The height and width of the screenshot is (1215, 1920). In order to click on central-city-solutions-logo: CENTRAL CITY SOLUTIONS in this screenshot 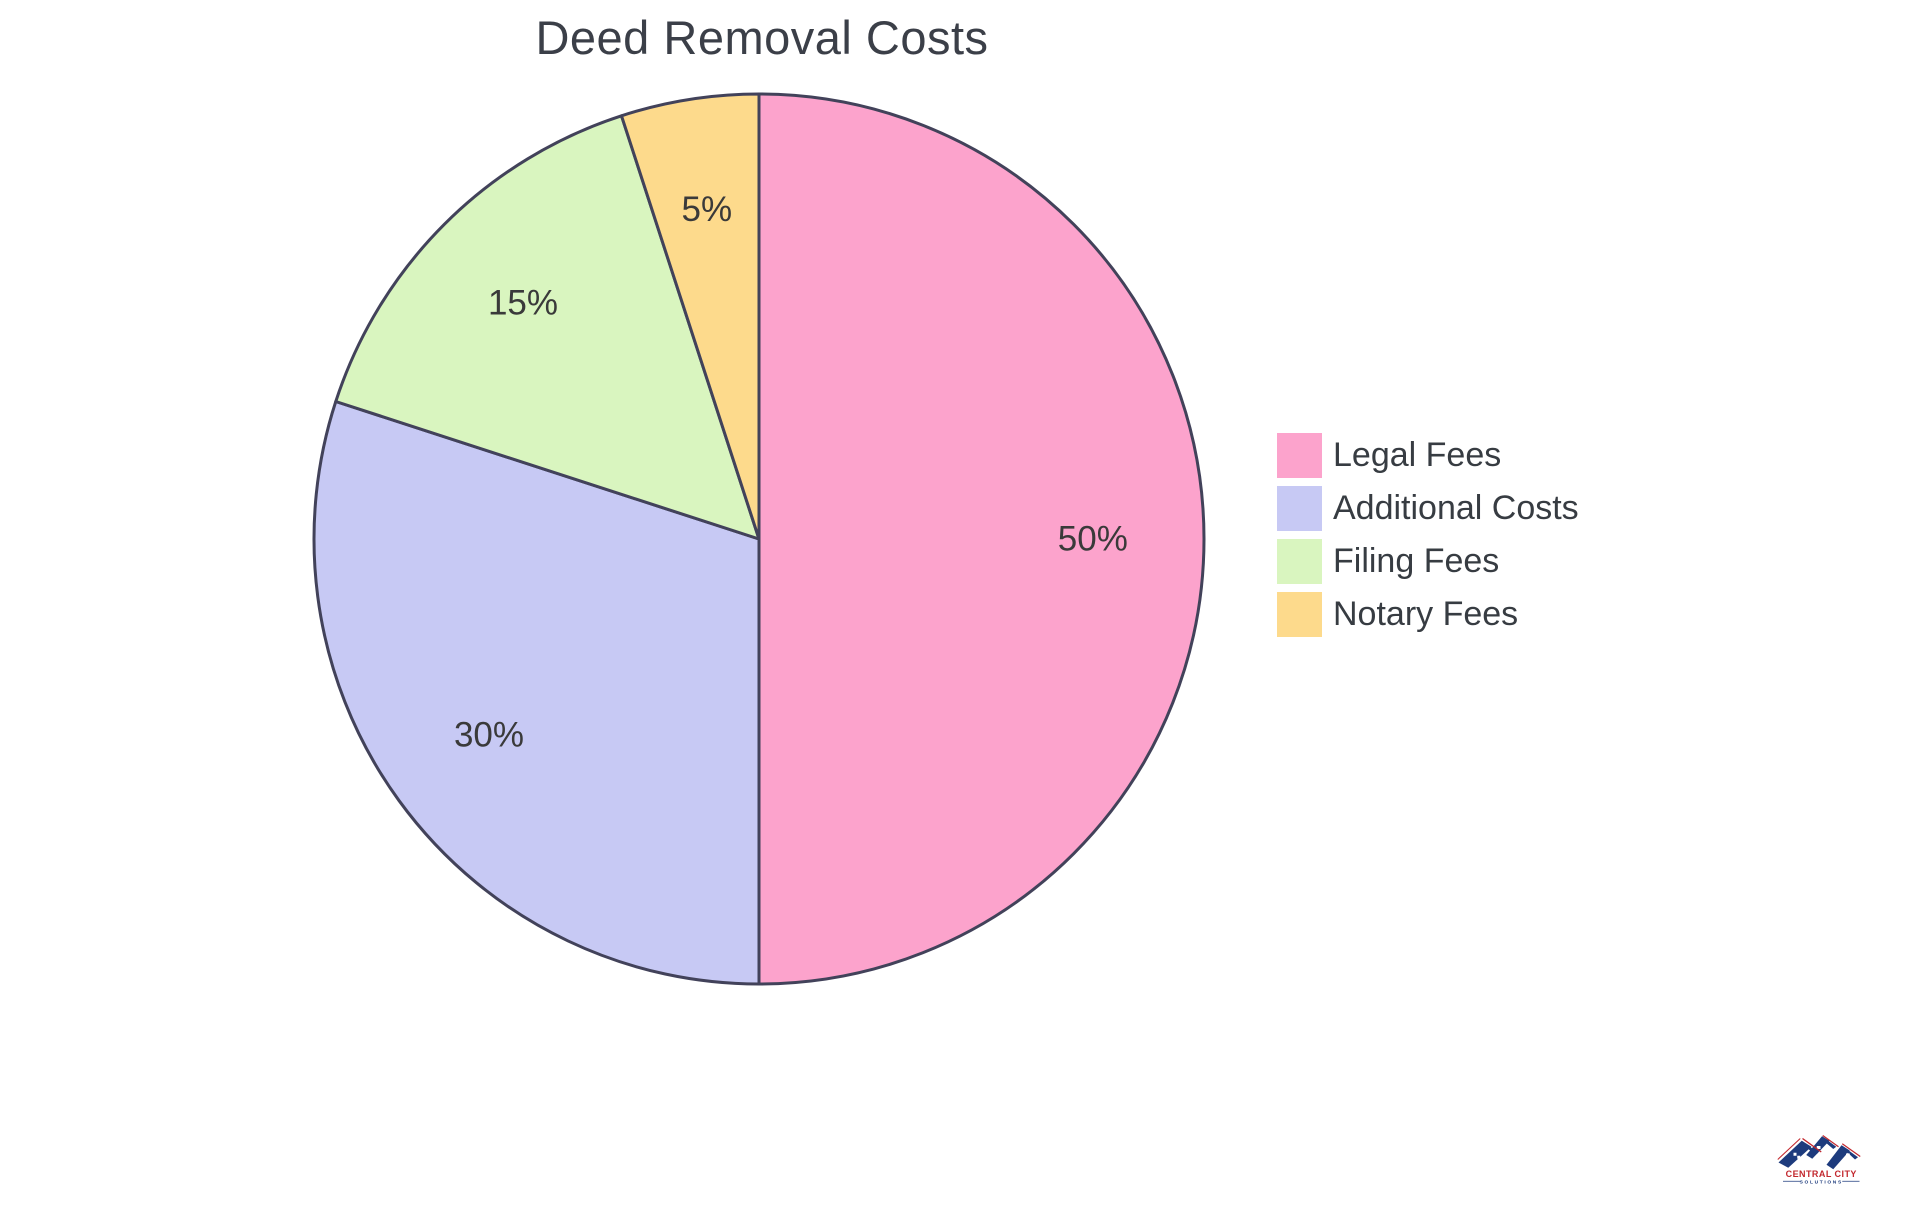, I will do `click(1819, 1160)`.